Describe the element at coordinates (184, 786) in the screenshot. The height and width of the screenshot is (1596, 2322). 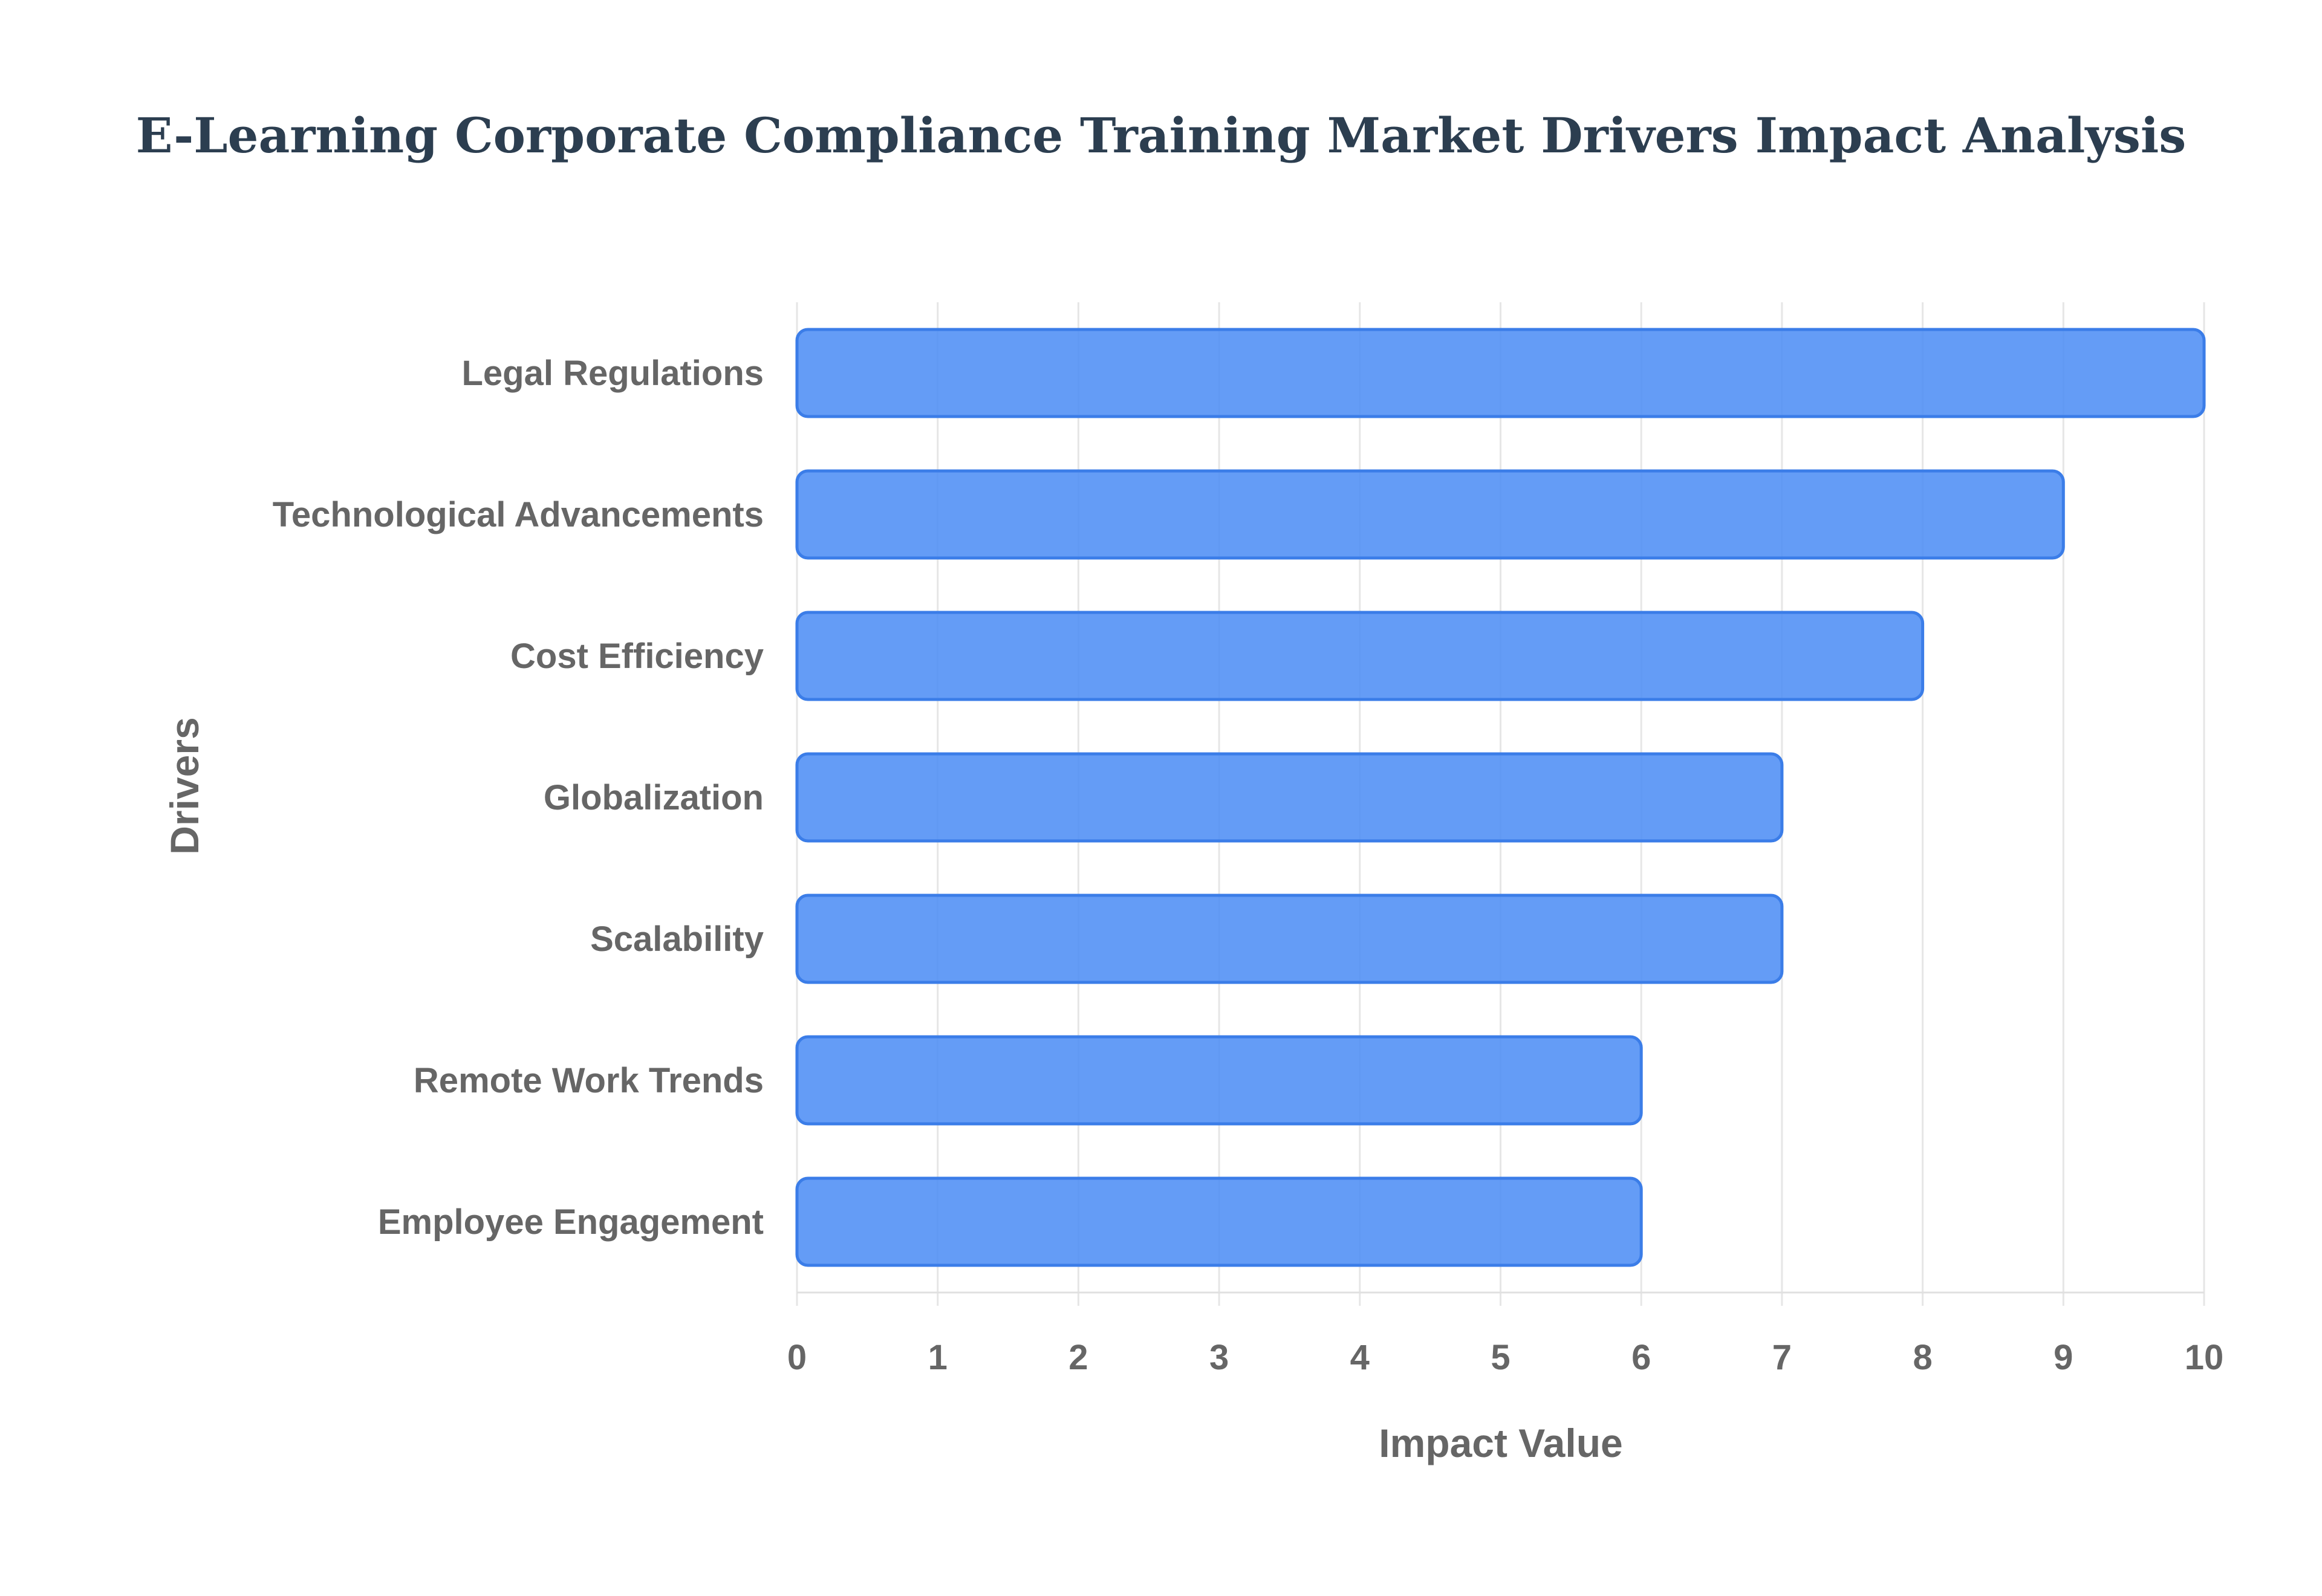
I see `y-axis-title: Drivers` at that location.